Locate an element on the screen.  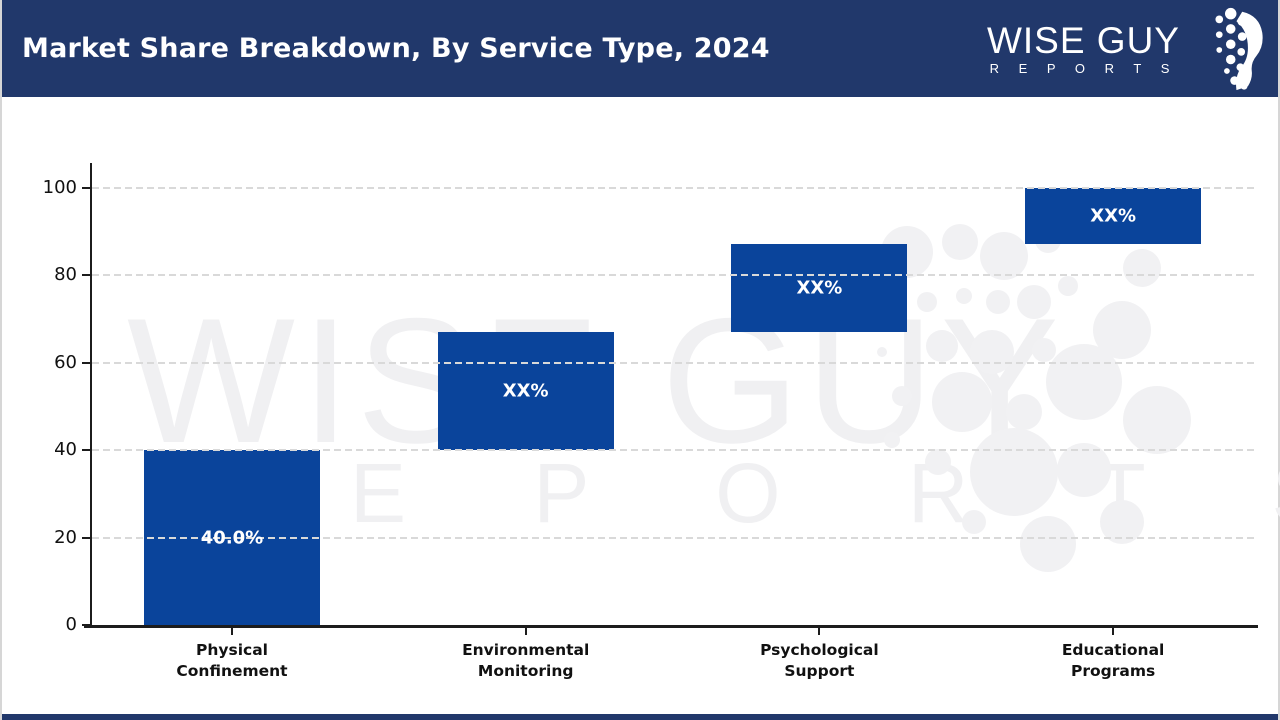
brand-subname: R E P O R T S is located at coordinates (1083, 68).